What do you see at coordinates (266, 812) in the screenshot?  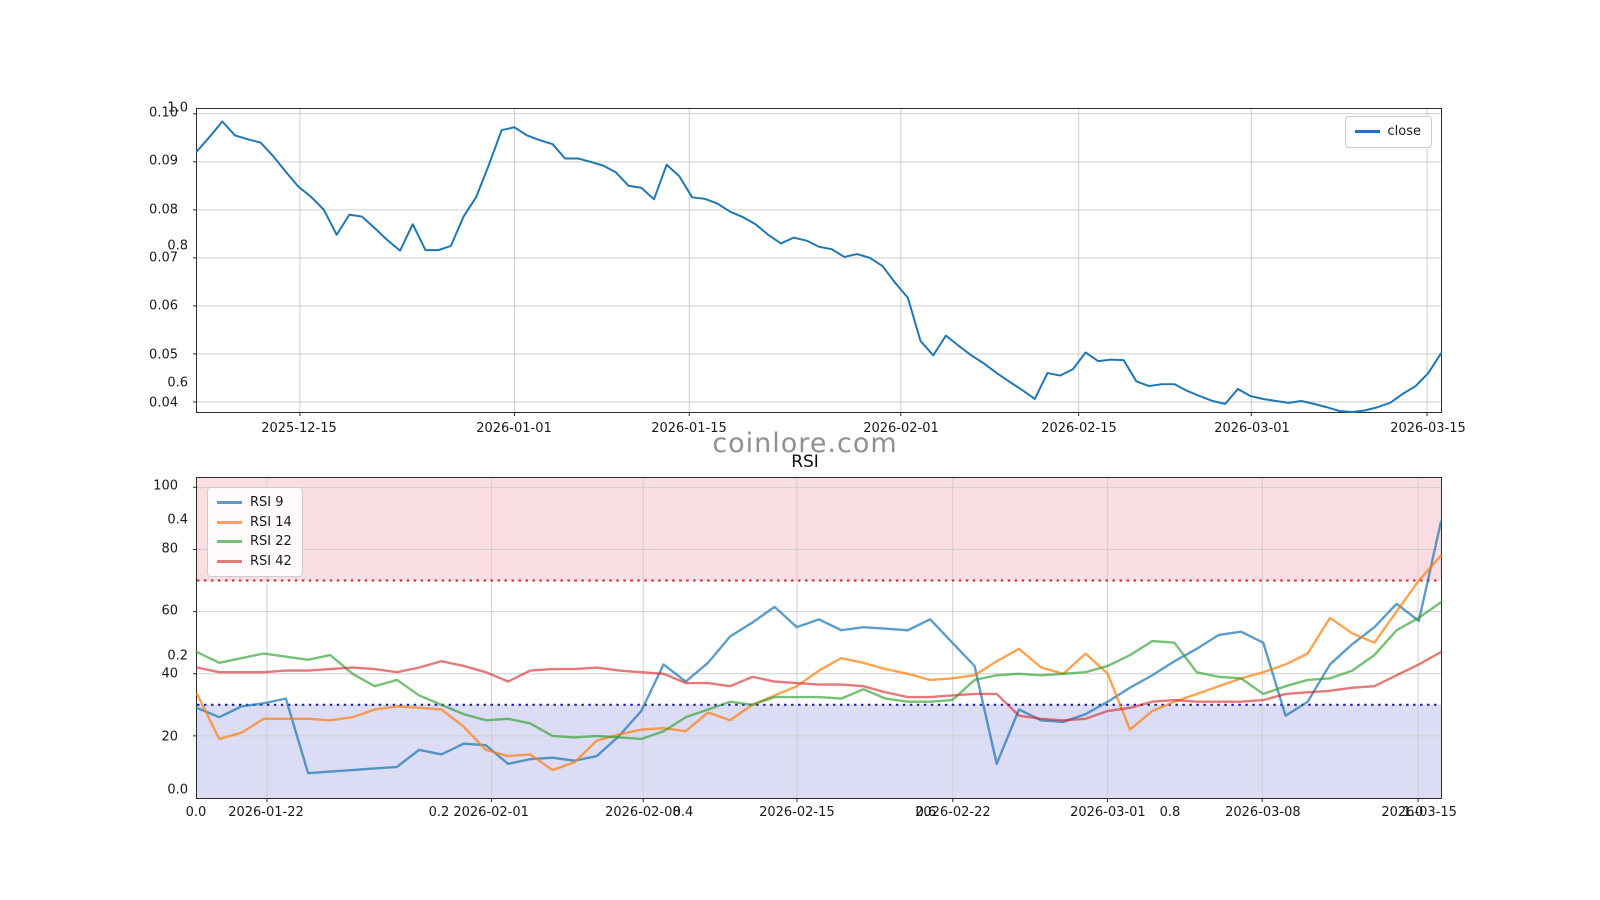 I see `x-tick-label: 2026-01-22` at bounding box center [266, 812].